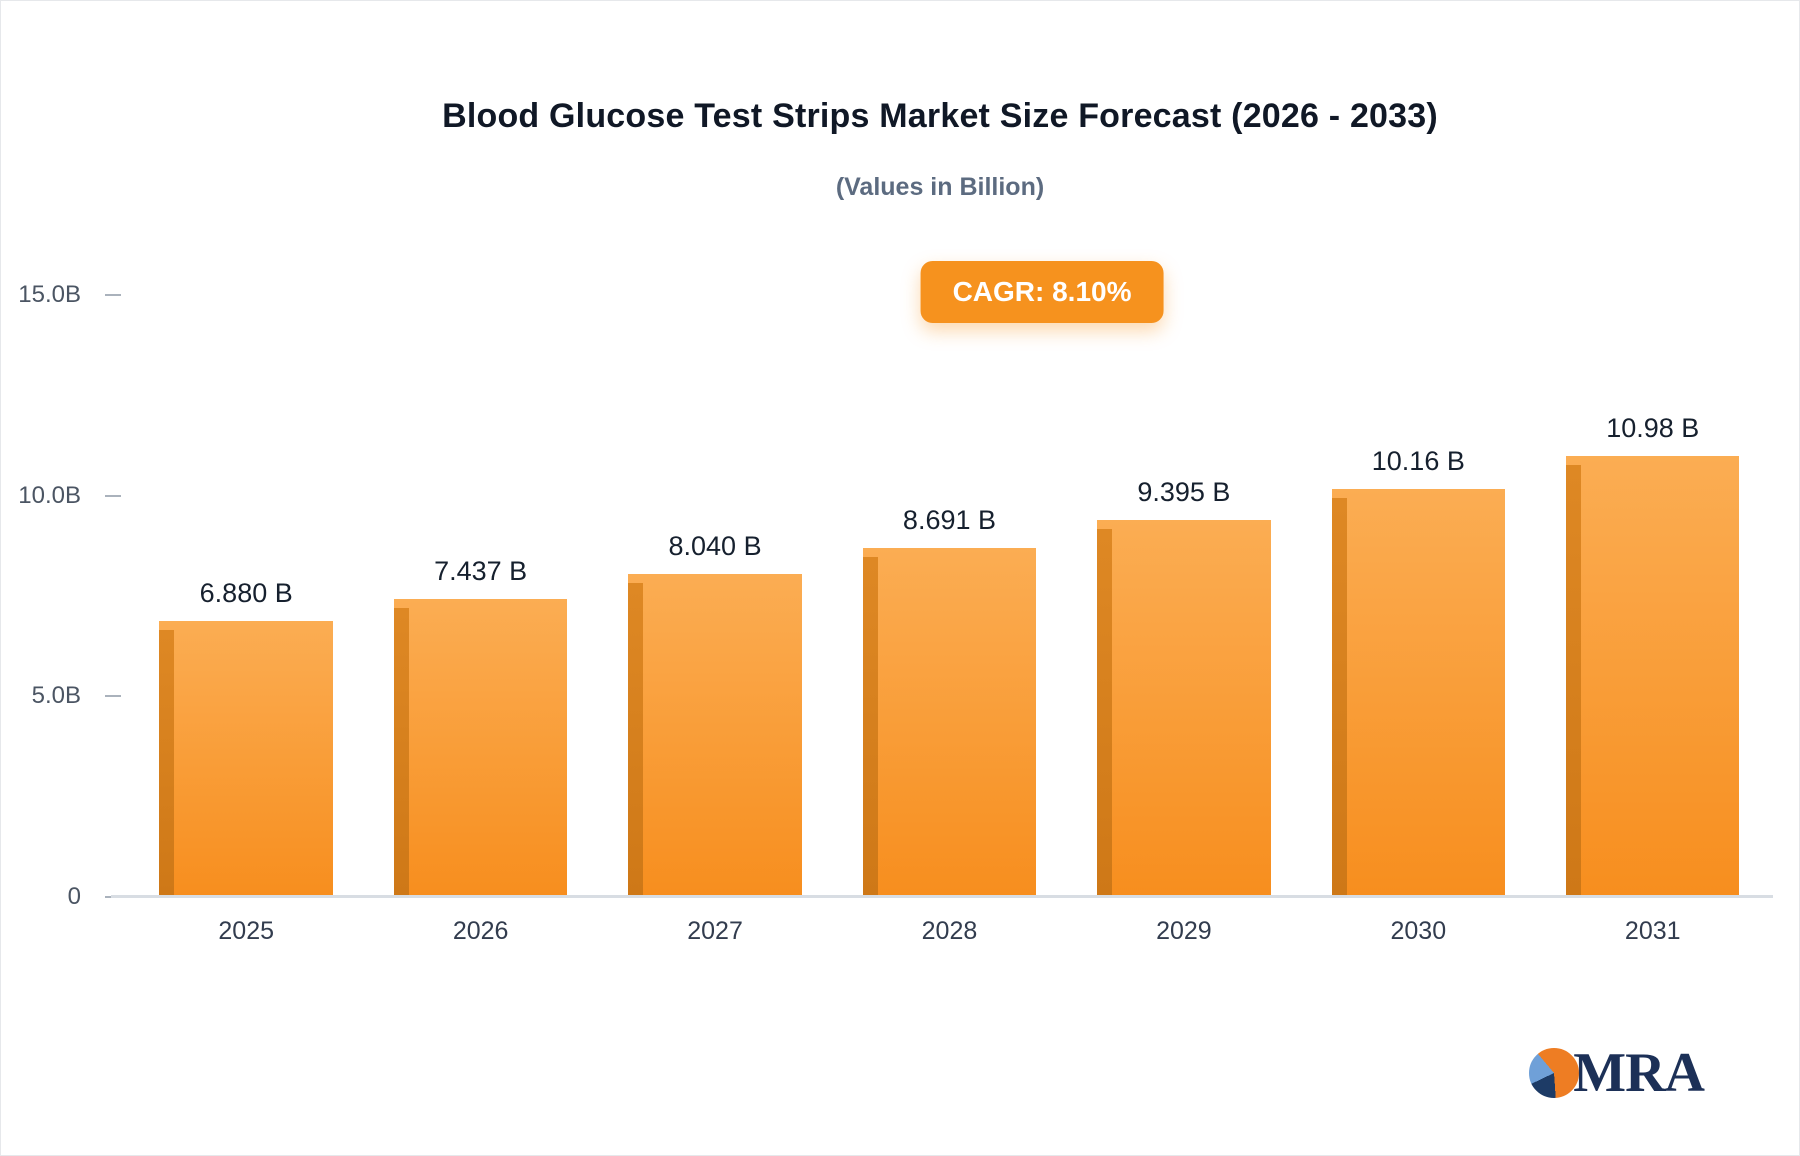 The width and height of the screenshot is (1800, 1156). I want to click on bar-slot: 7.437 B, so click(480, 596).